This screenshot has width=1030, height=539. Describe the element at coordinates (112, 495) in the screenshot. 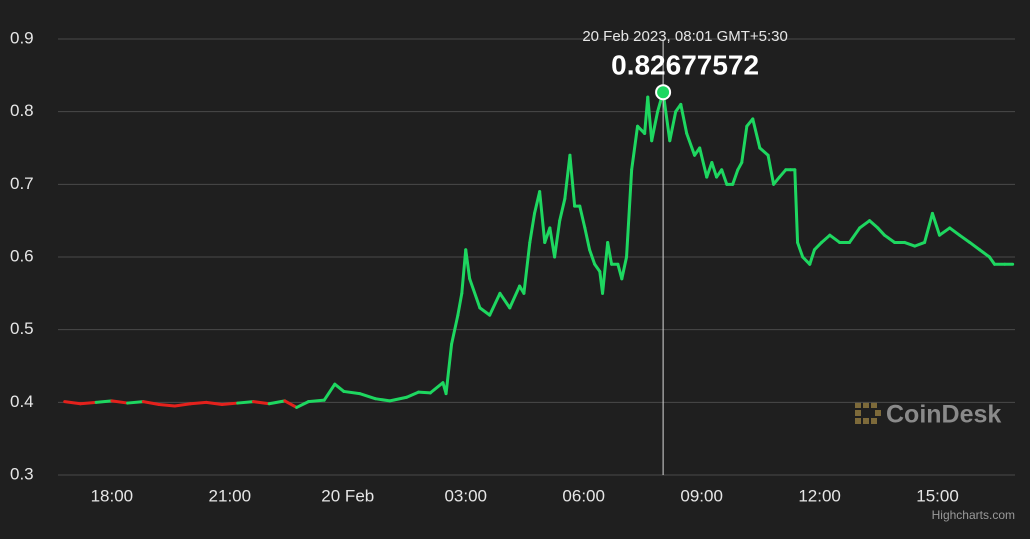

I see `x-tick-label: 18:00` at that location.